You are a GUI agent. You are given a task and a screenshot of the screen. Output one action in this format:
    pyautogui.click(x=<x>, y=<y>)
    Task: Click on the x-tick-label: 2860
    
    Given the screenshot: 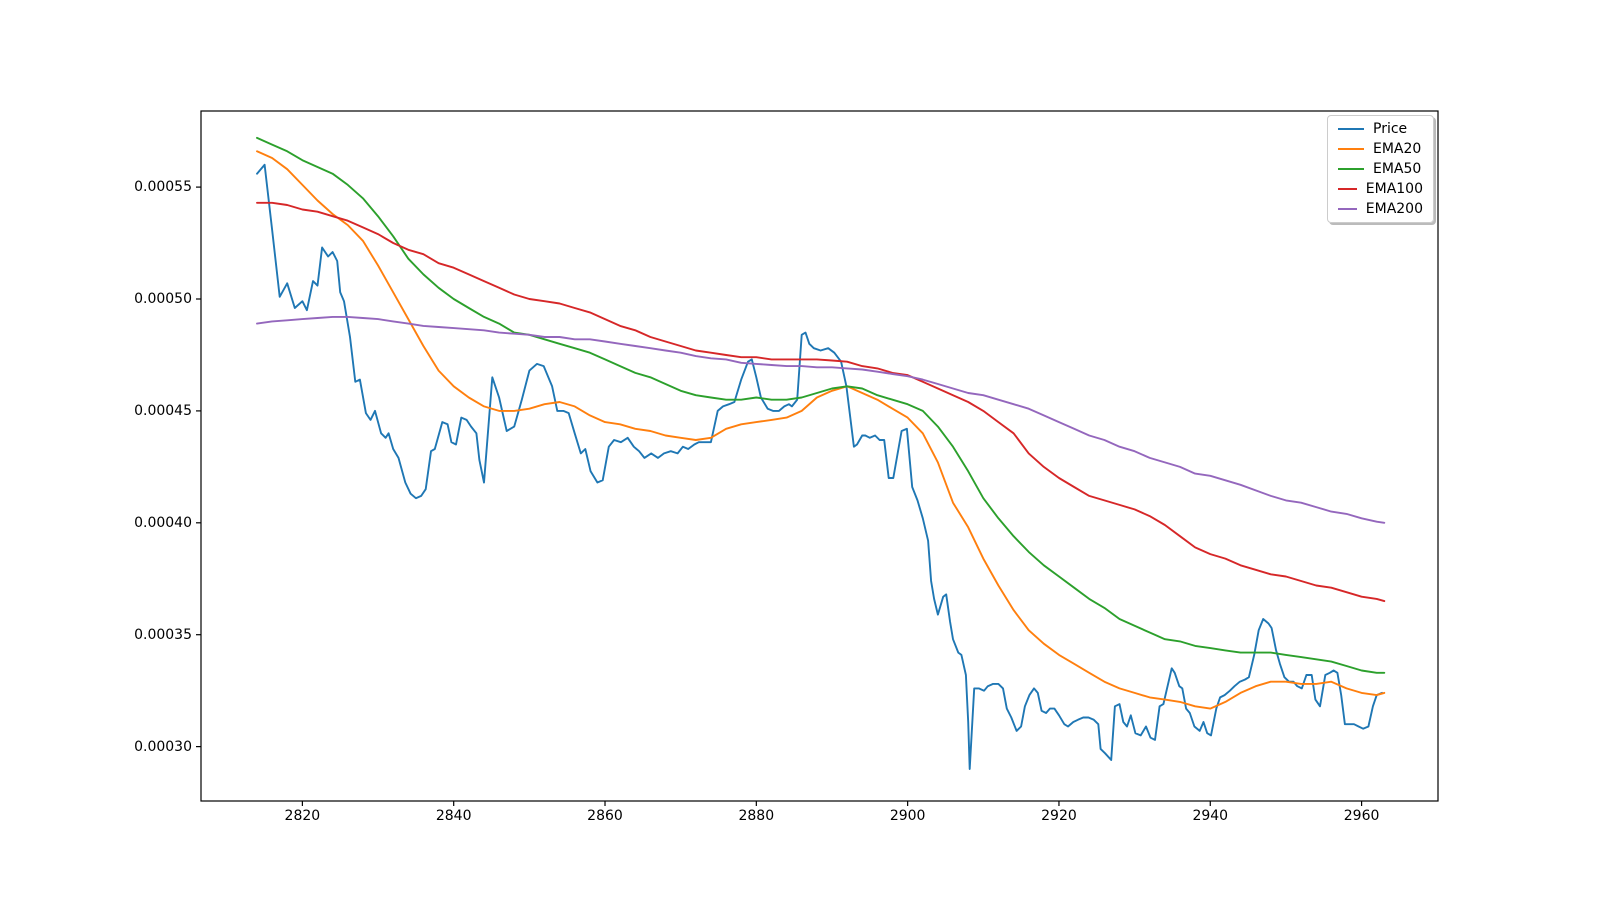 What is the action you would take?
    pyautogui.click(x=605, y=816)
    